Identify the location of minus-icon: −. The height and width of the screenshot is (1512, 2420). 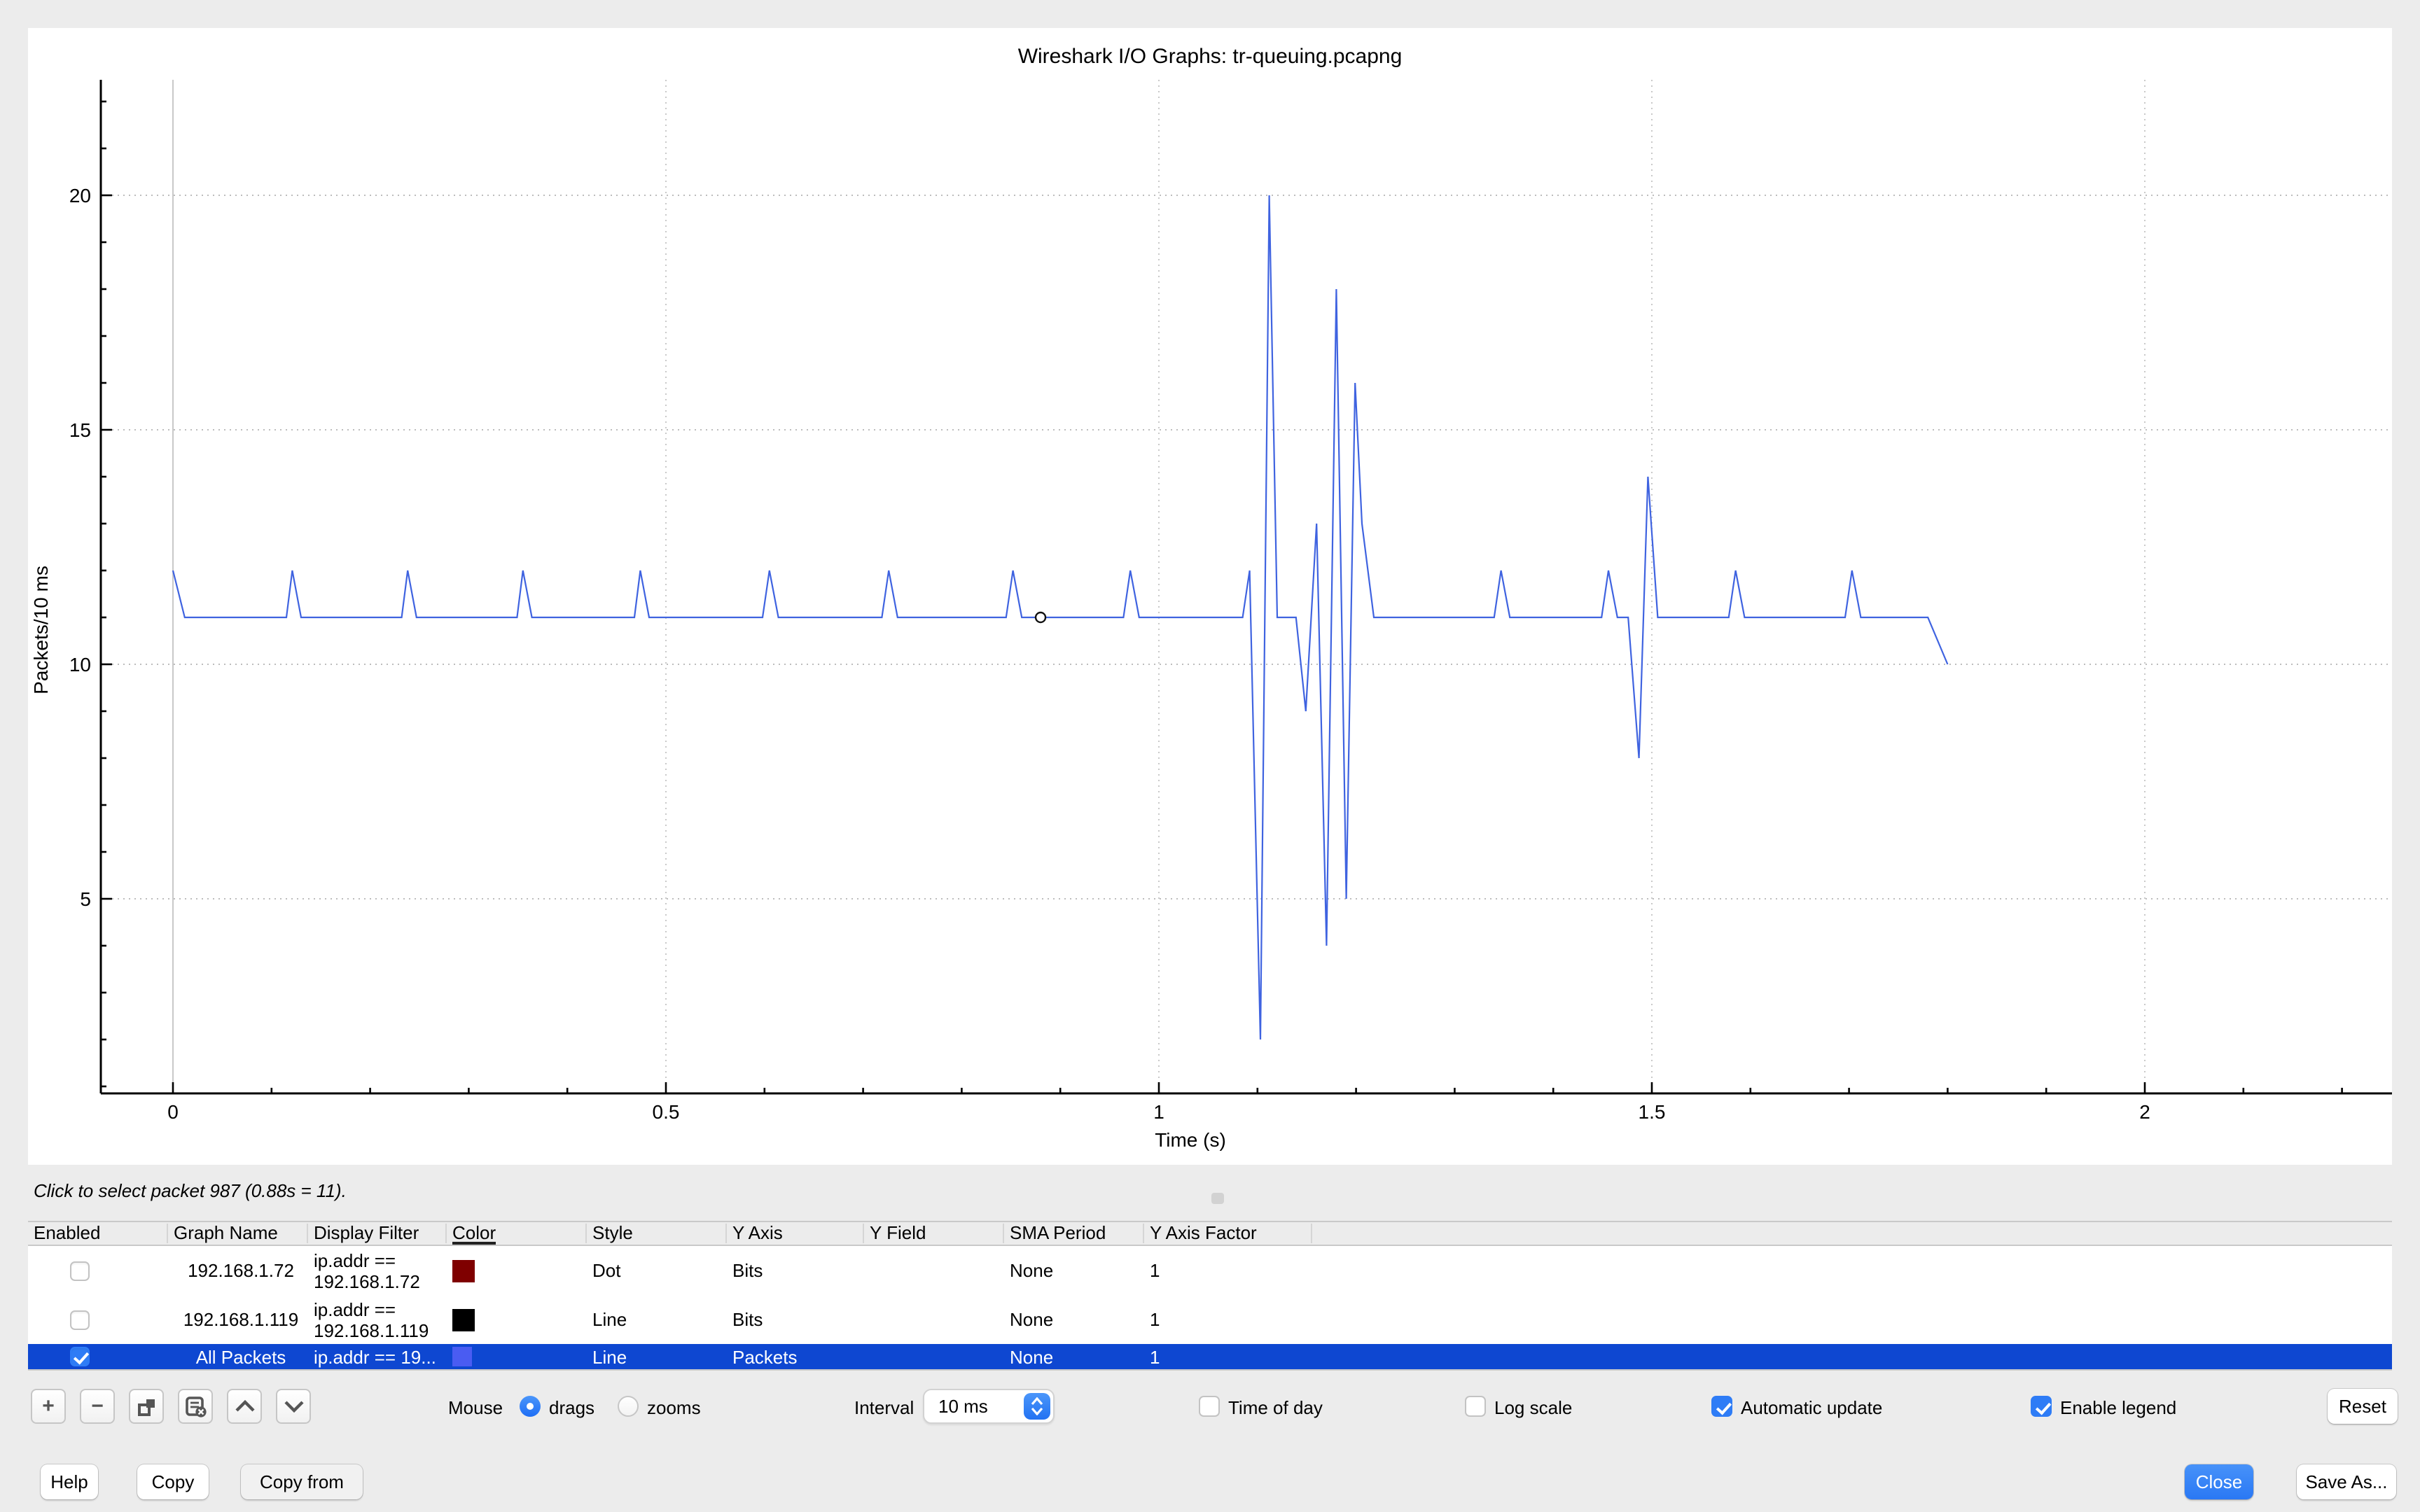
(97, 1406).